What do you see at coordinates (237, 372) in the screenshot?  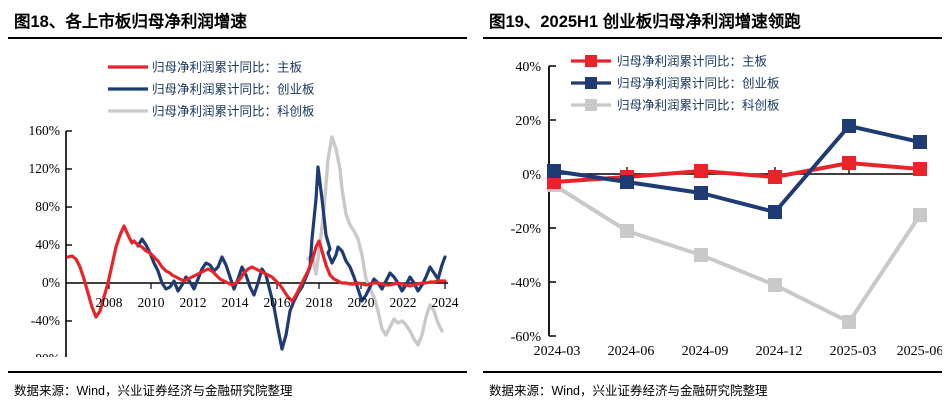 I see `figure-18-footer-rule` at bounding box center [237, 372].